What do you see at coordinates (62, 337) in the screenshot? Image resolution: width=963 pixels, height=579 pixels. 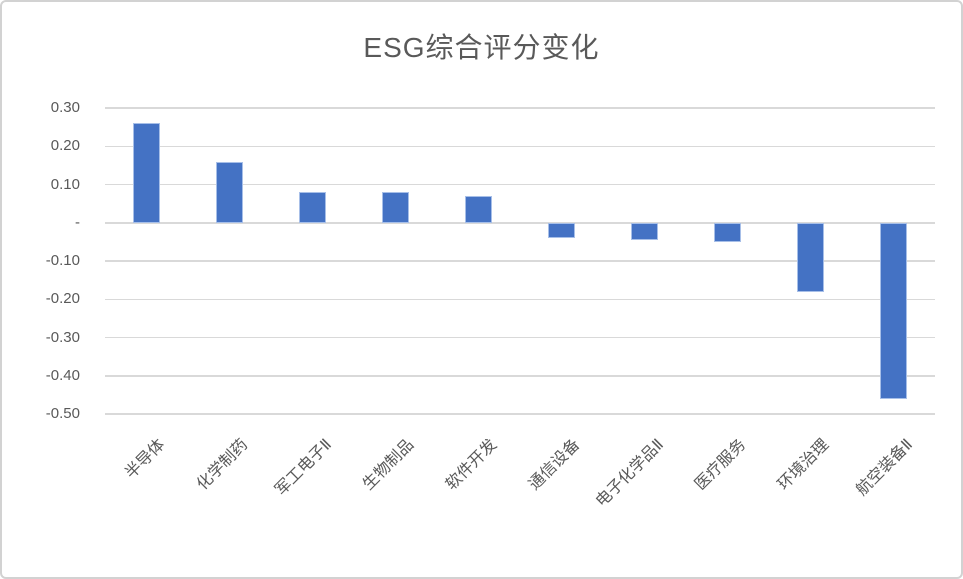 I see `y-tick-label: -0.30` at bounding box center [62, 337].